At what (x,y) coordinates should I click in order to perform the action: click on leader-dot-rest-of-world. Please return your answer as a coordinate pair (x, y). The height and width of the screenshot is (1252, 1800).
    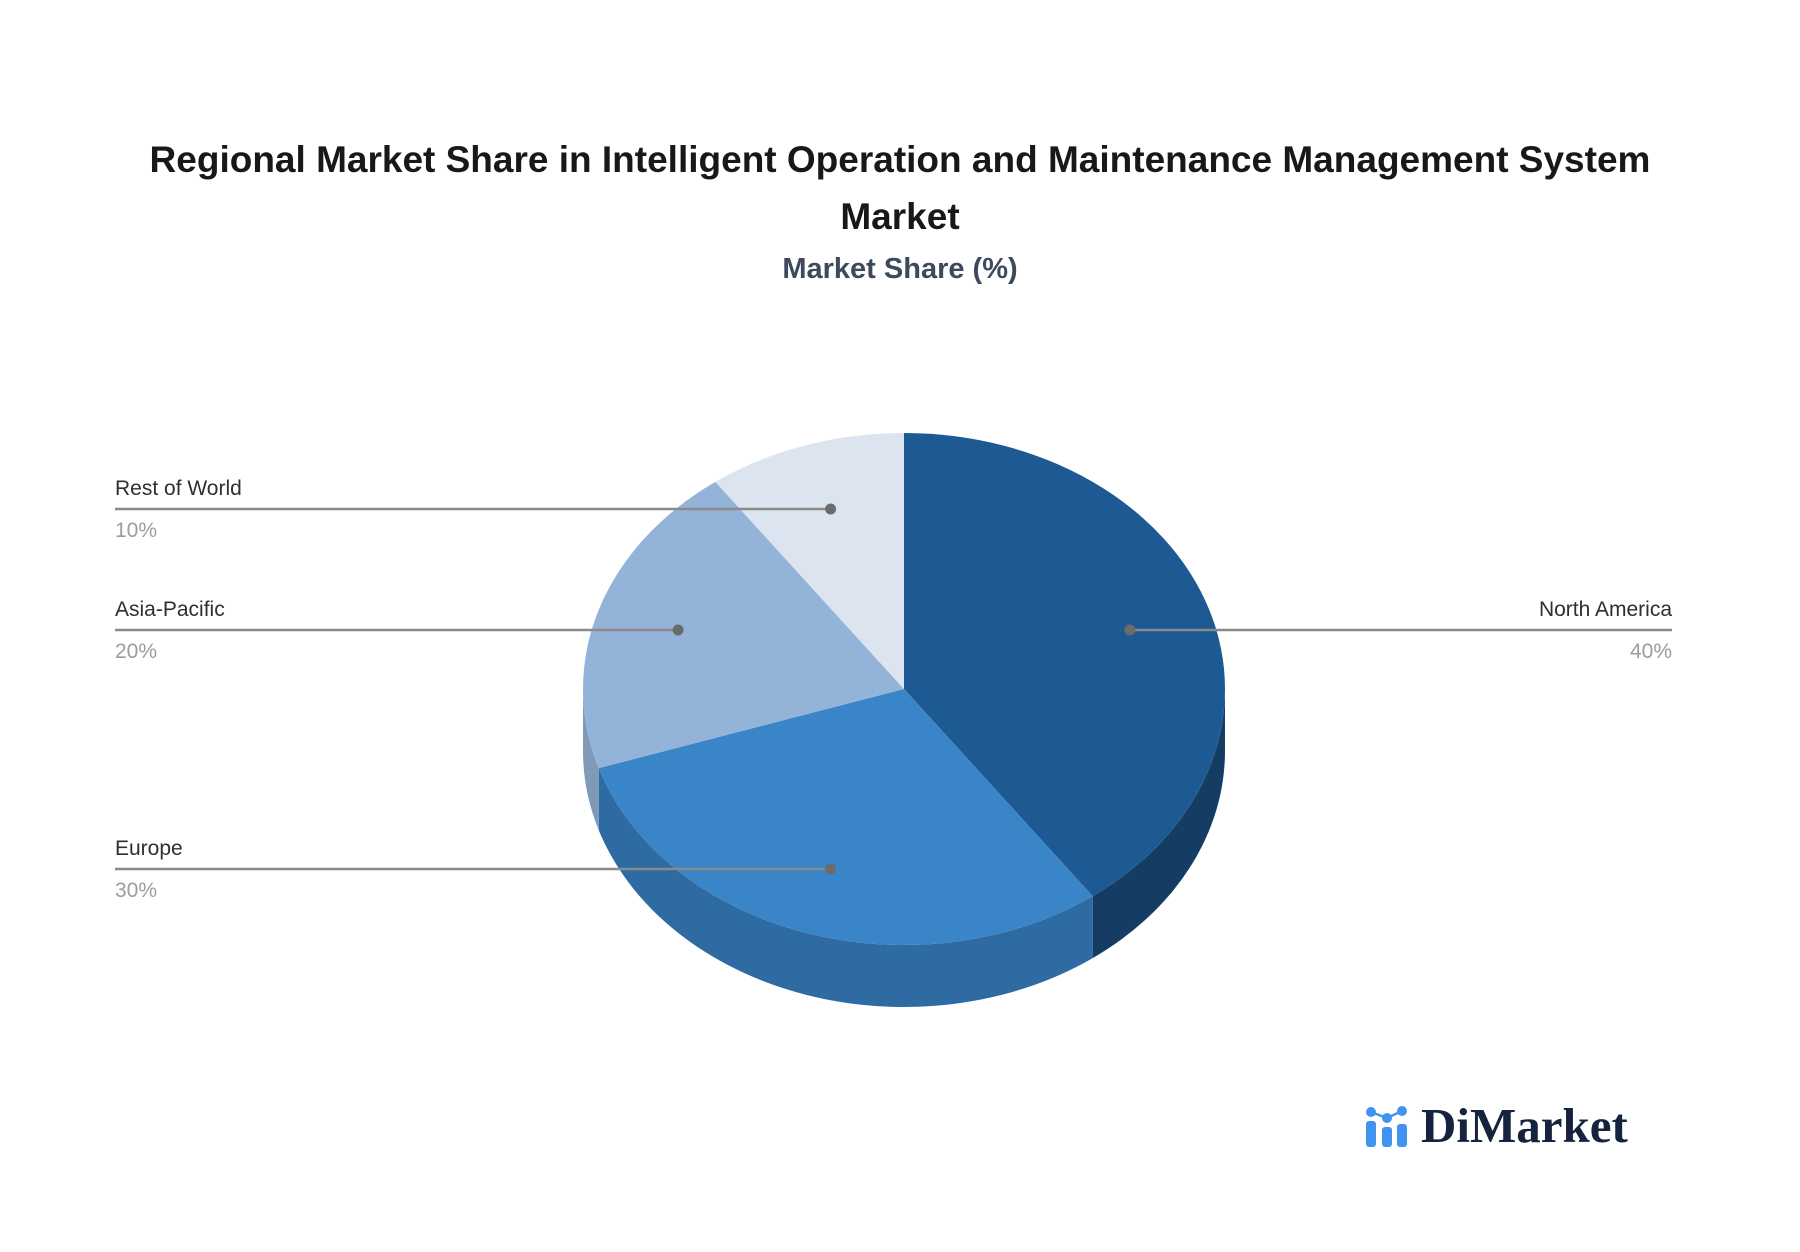
    Looking at the image, I should click on (831, 509).